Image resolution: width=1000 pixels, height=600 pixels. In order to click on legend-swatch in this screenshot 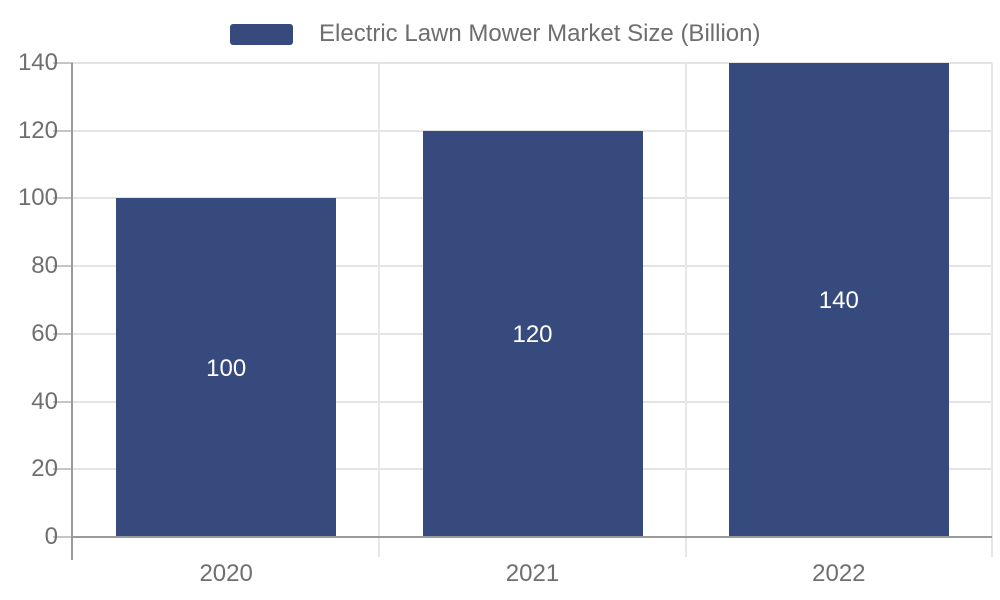, I will do `click(261, 34)`.